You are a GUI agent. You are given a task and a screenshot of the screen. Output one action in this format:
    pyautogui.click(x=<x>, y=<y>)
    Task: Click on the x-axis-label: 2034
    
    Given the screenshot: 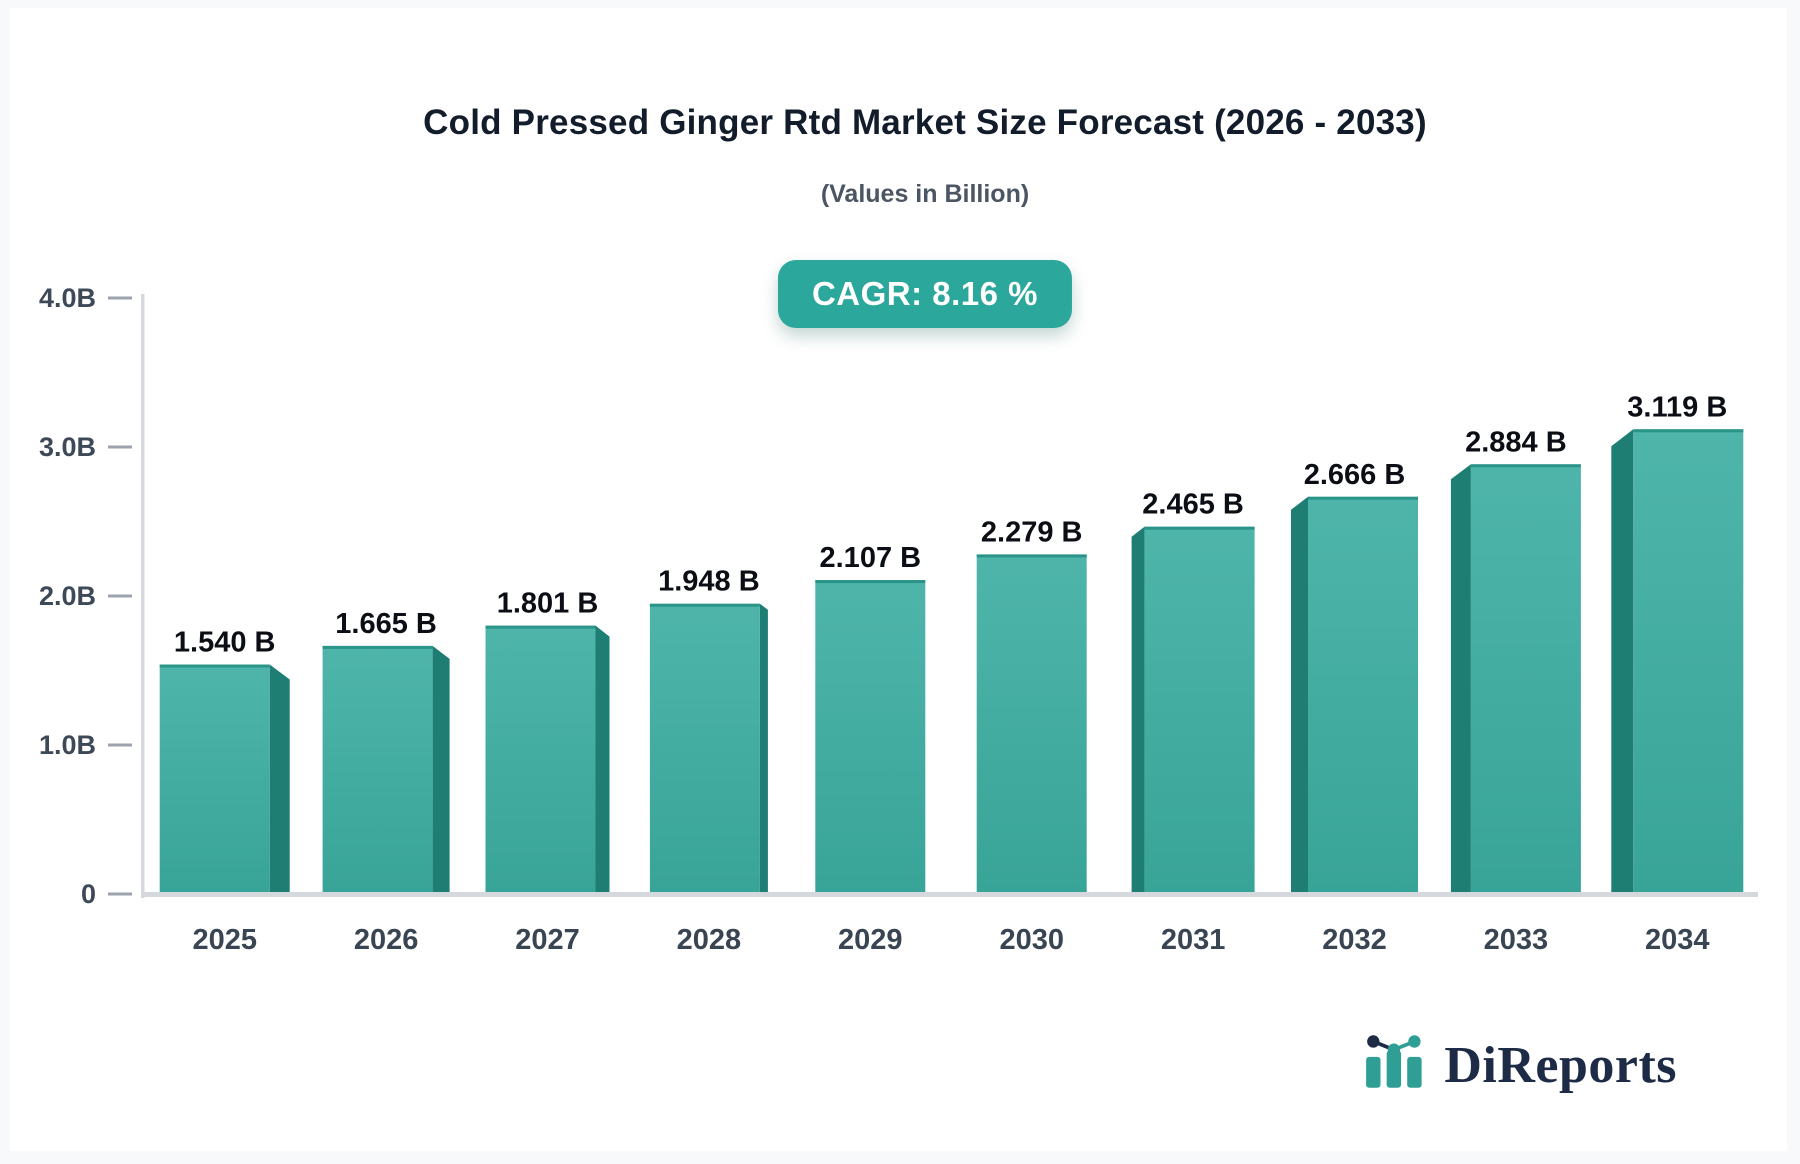 What is the action you would take?
    pyautogui.click(x=1677, y=940)
    